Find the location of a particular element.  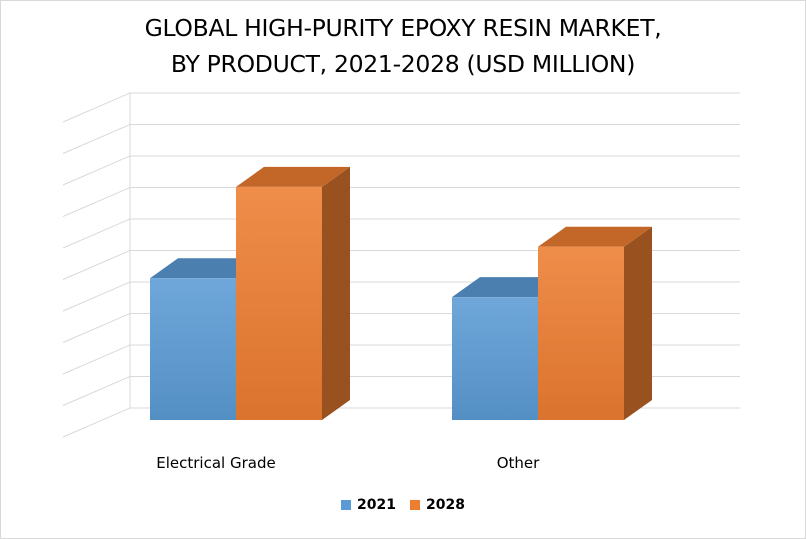

legend-item-2028: 2028 is located at coordinates (437, 505).